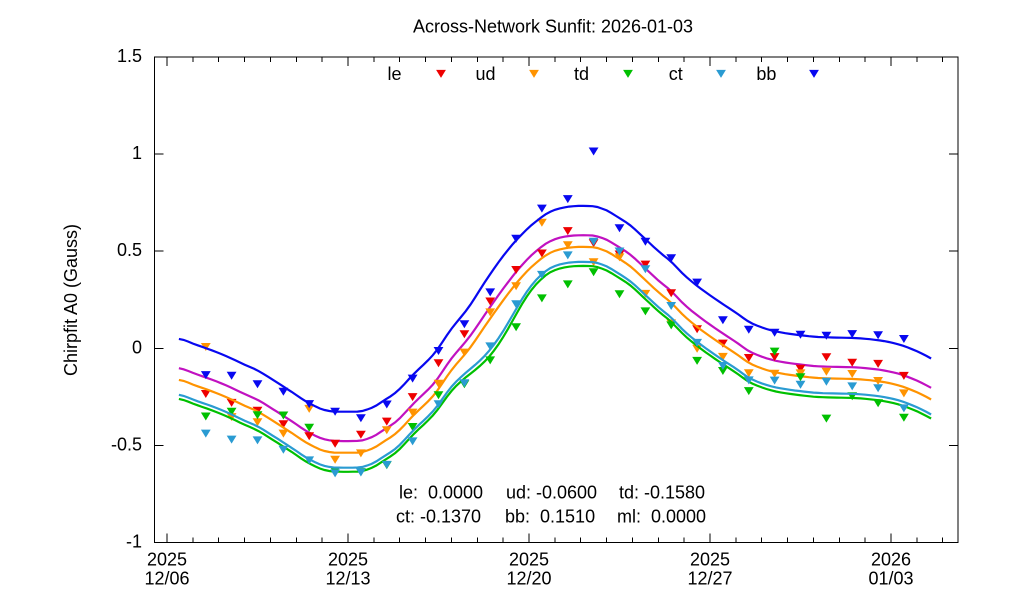 This screenshot has height=600, width=1024. Describe the element at coordinates (551, 493) in the screenshot. I see `svg-text: ud: -0.0600` at that location.